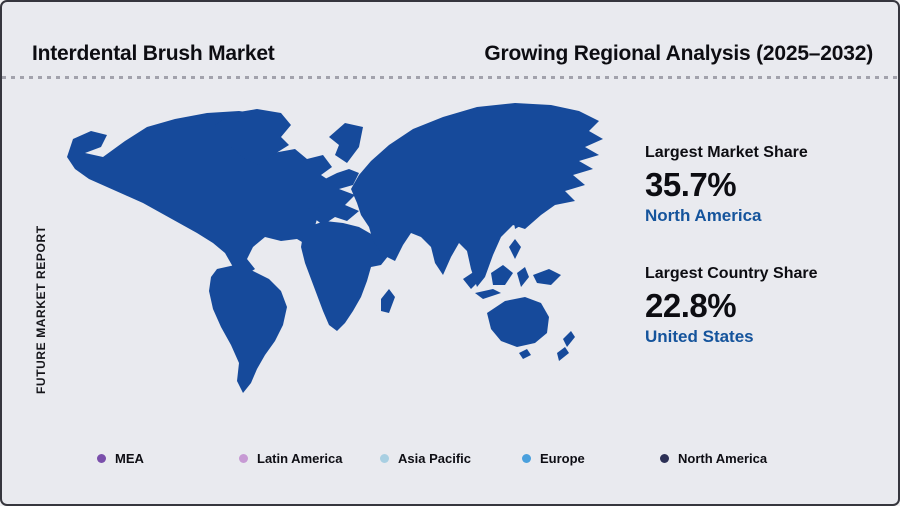  I want to click on stat-largest-market-share: Largest Market Share 35.7% North America, so click(770, 185).